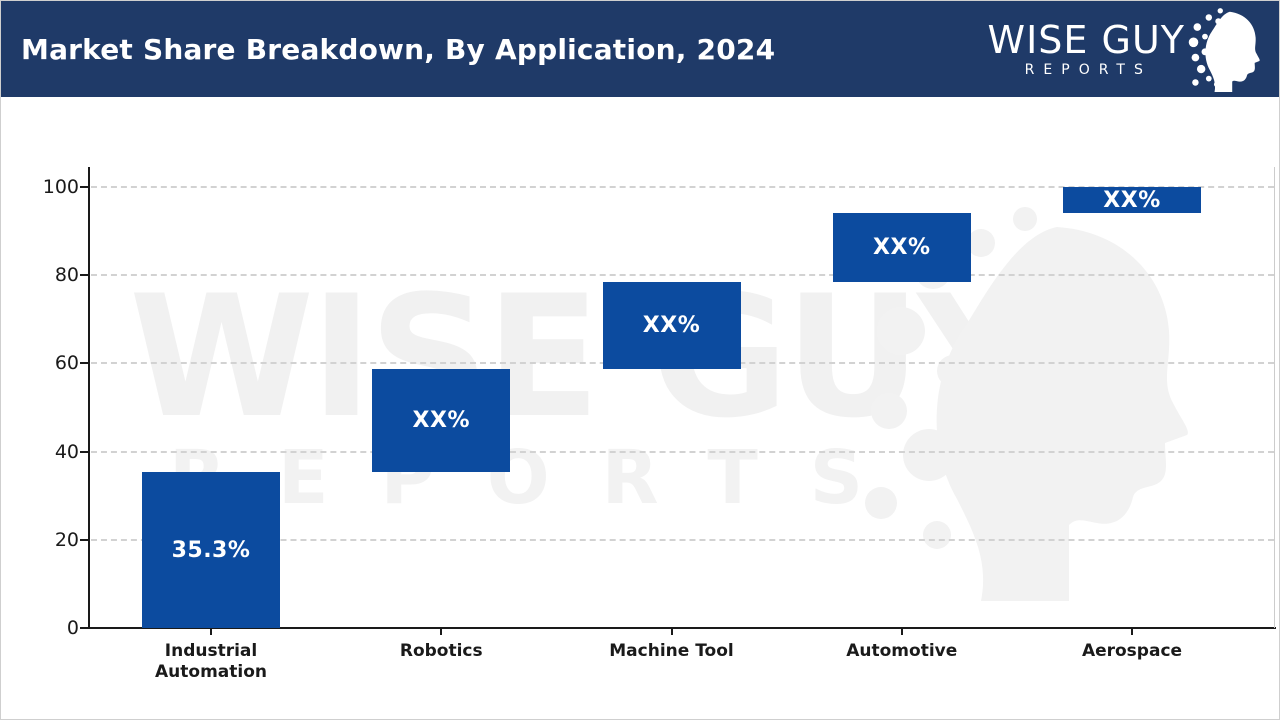 The height and width of the screenshot is (720, 1280). What do you see at coordinates (66, 363) in the screenshot?
I see `y-tick-label: 60` at bounding box center [66, 363].